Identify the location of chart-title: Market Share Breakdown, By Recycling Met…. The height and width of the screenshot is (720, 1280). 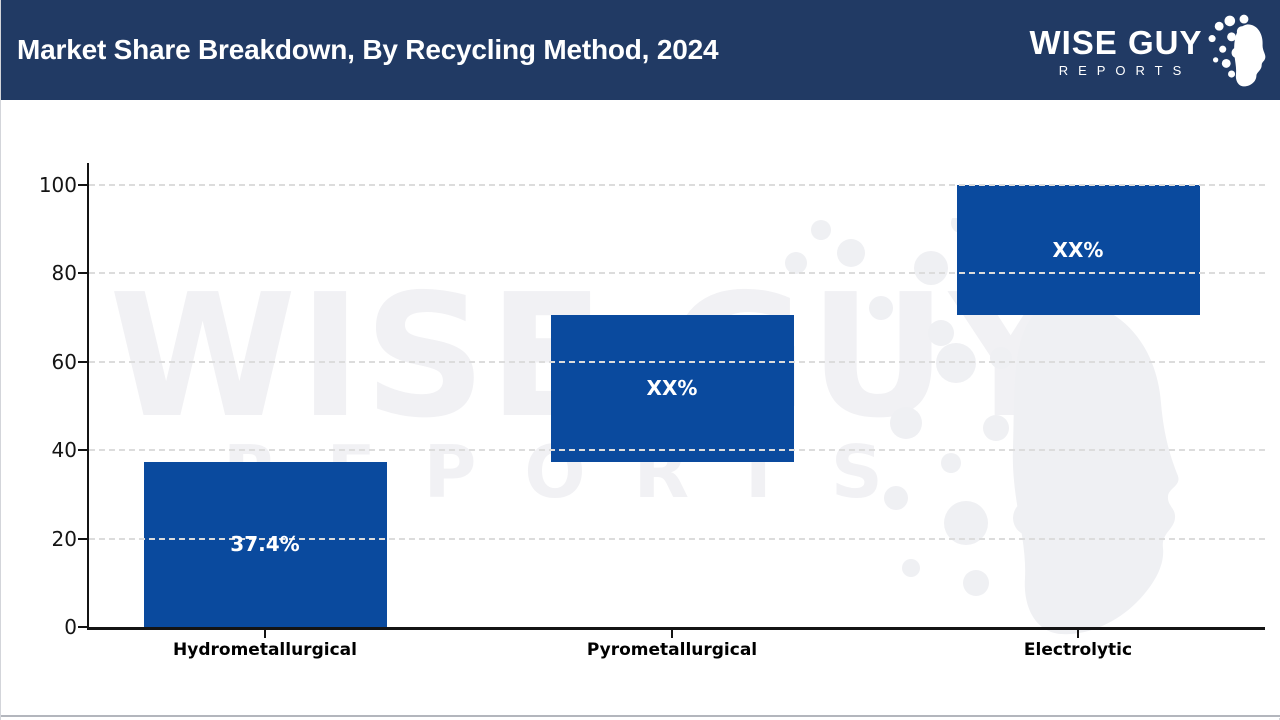
(368, 49).